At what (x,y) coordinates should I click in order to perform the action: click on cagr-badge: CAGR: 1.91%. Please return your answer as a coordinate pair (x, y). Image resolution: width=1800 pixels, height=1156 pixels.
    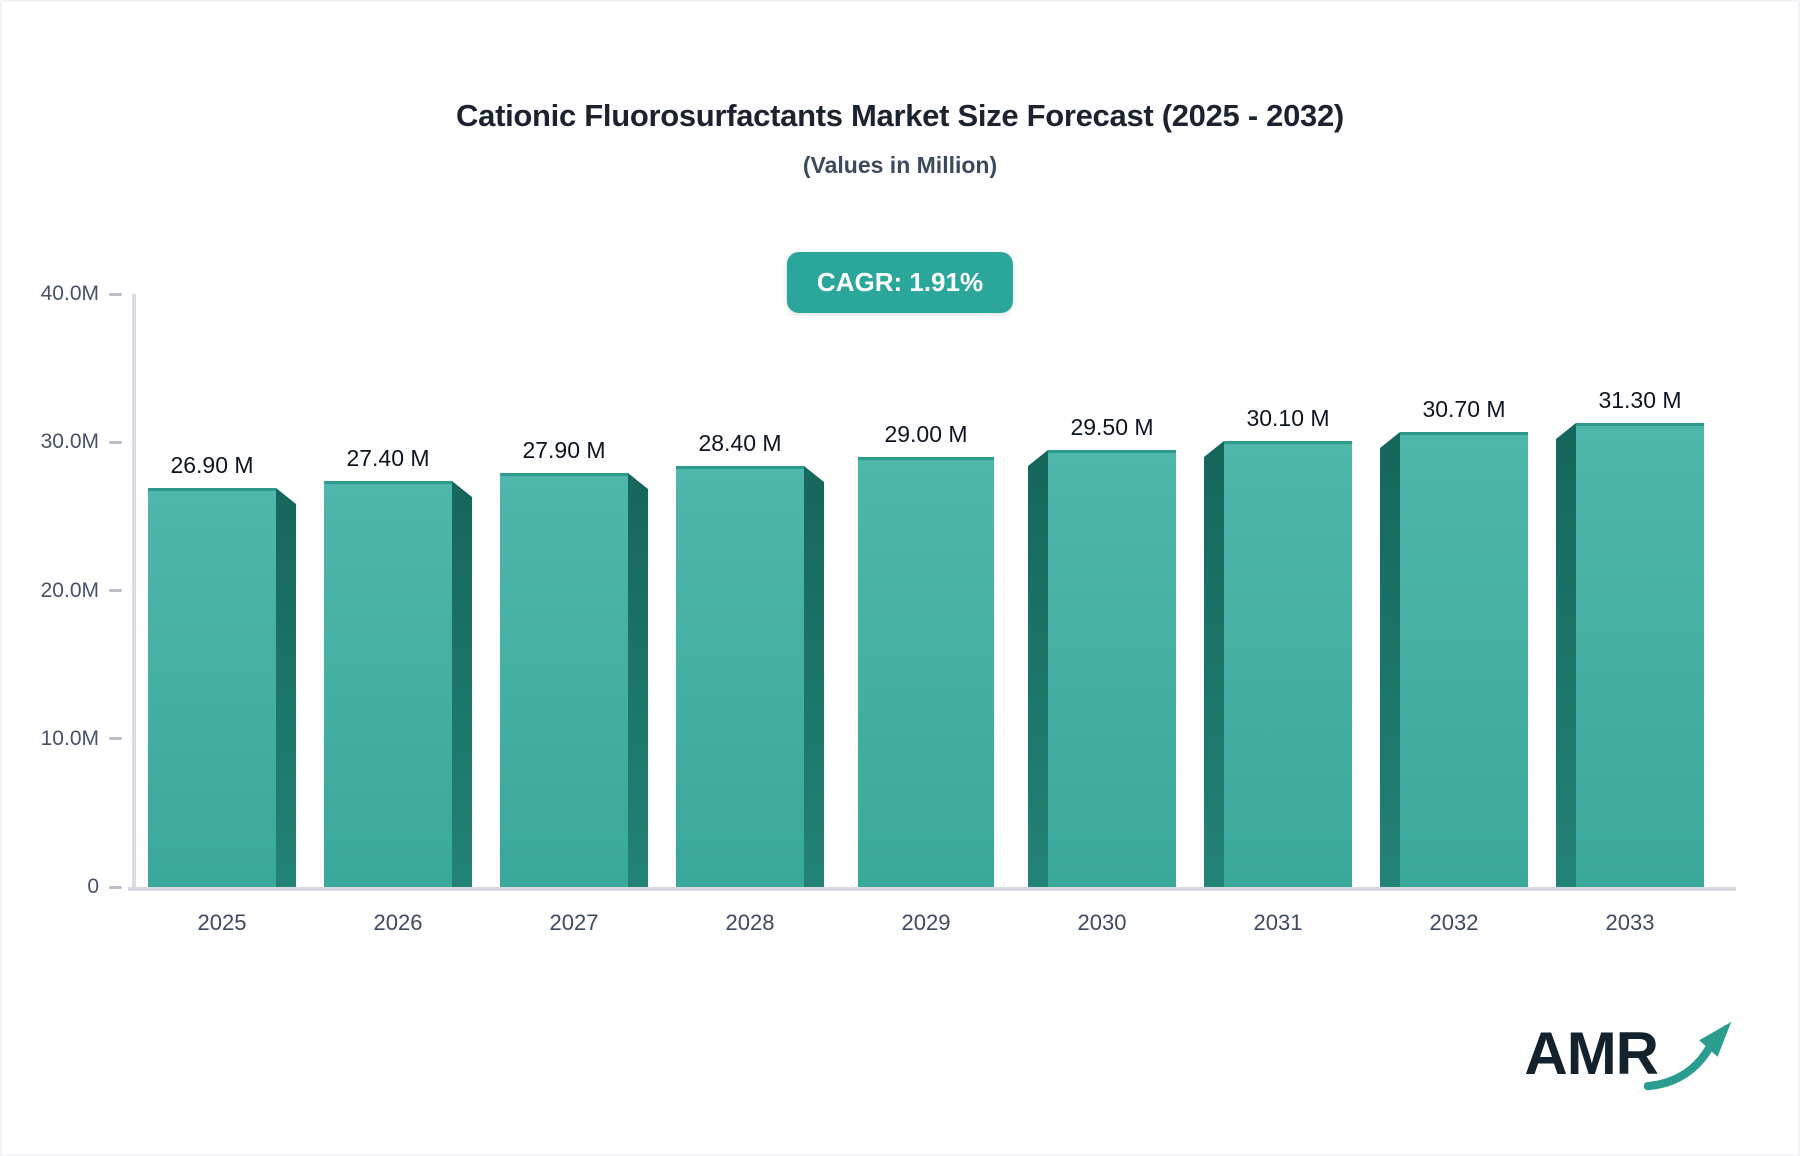
    Looking at the image, I should click on (900, 282).